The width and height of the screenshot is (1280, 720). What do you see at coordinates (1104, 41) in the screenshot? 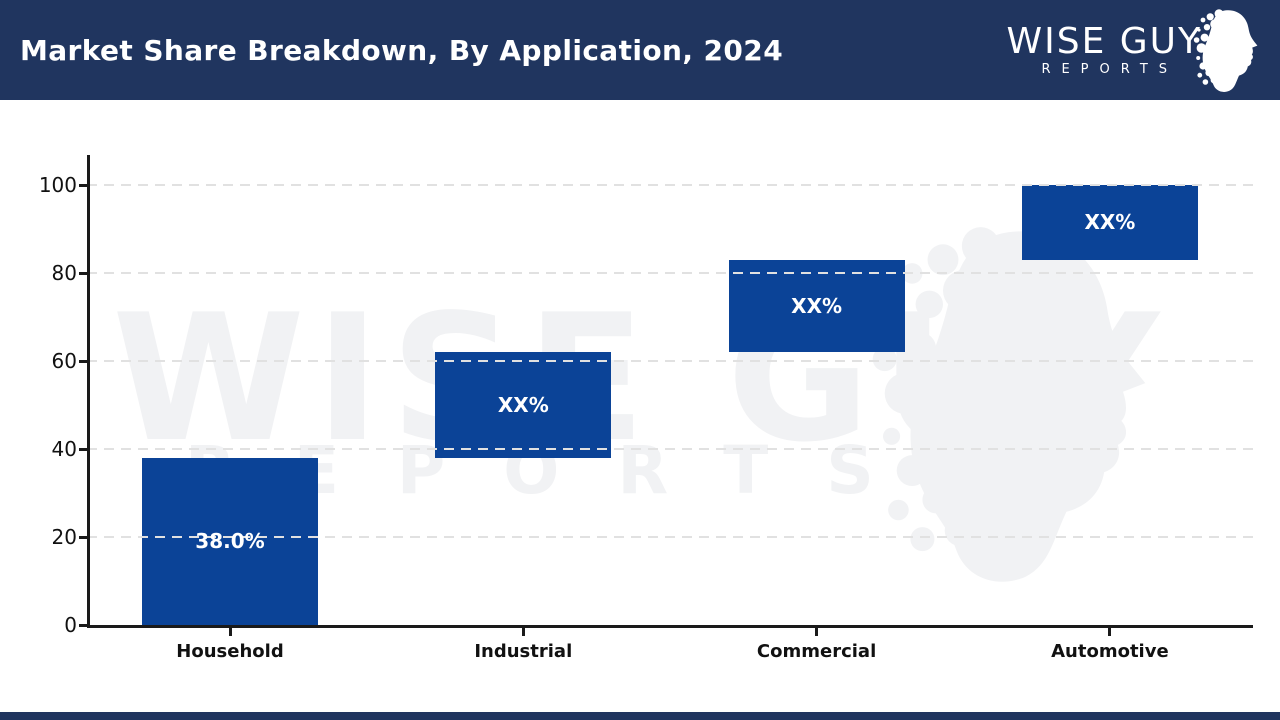
I see `logo-wordmark: WISE GUY` at bounding box center [1104, 41].